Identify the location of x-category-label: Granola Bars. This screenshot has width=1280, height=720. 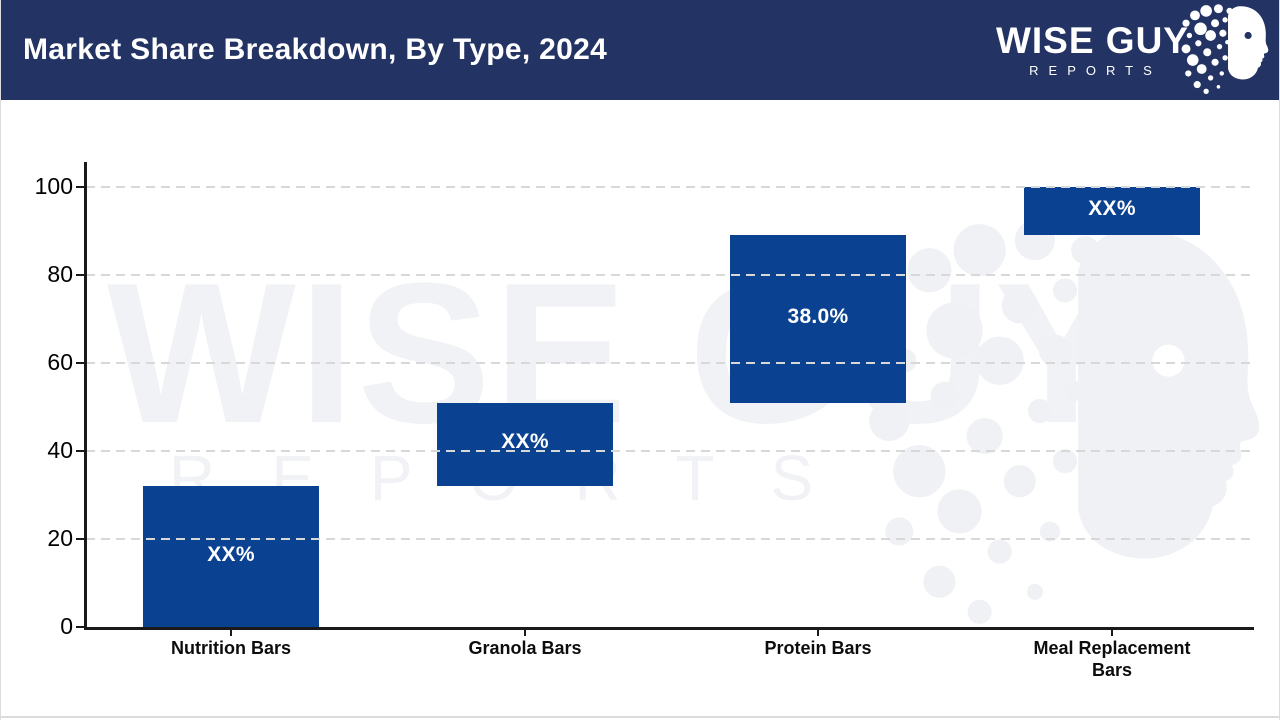
(525, 648).